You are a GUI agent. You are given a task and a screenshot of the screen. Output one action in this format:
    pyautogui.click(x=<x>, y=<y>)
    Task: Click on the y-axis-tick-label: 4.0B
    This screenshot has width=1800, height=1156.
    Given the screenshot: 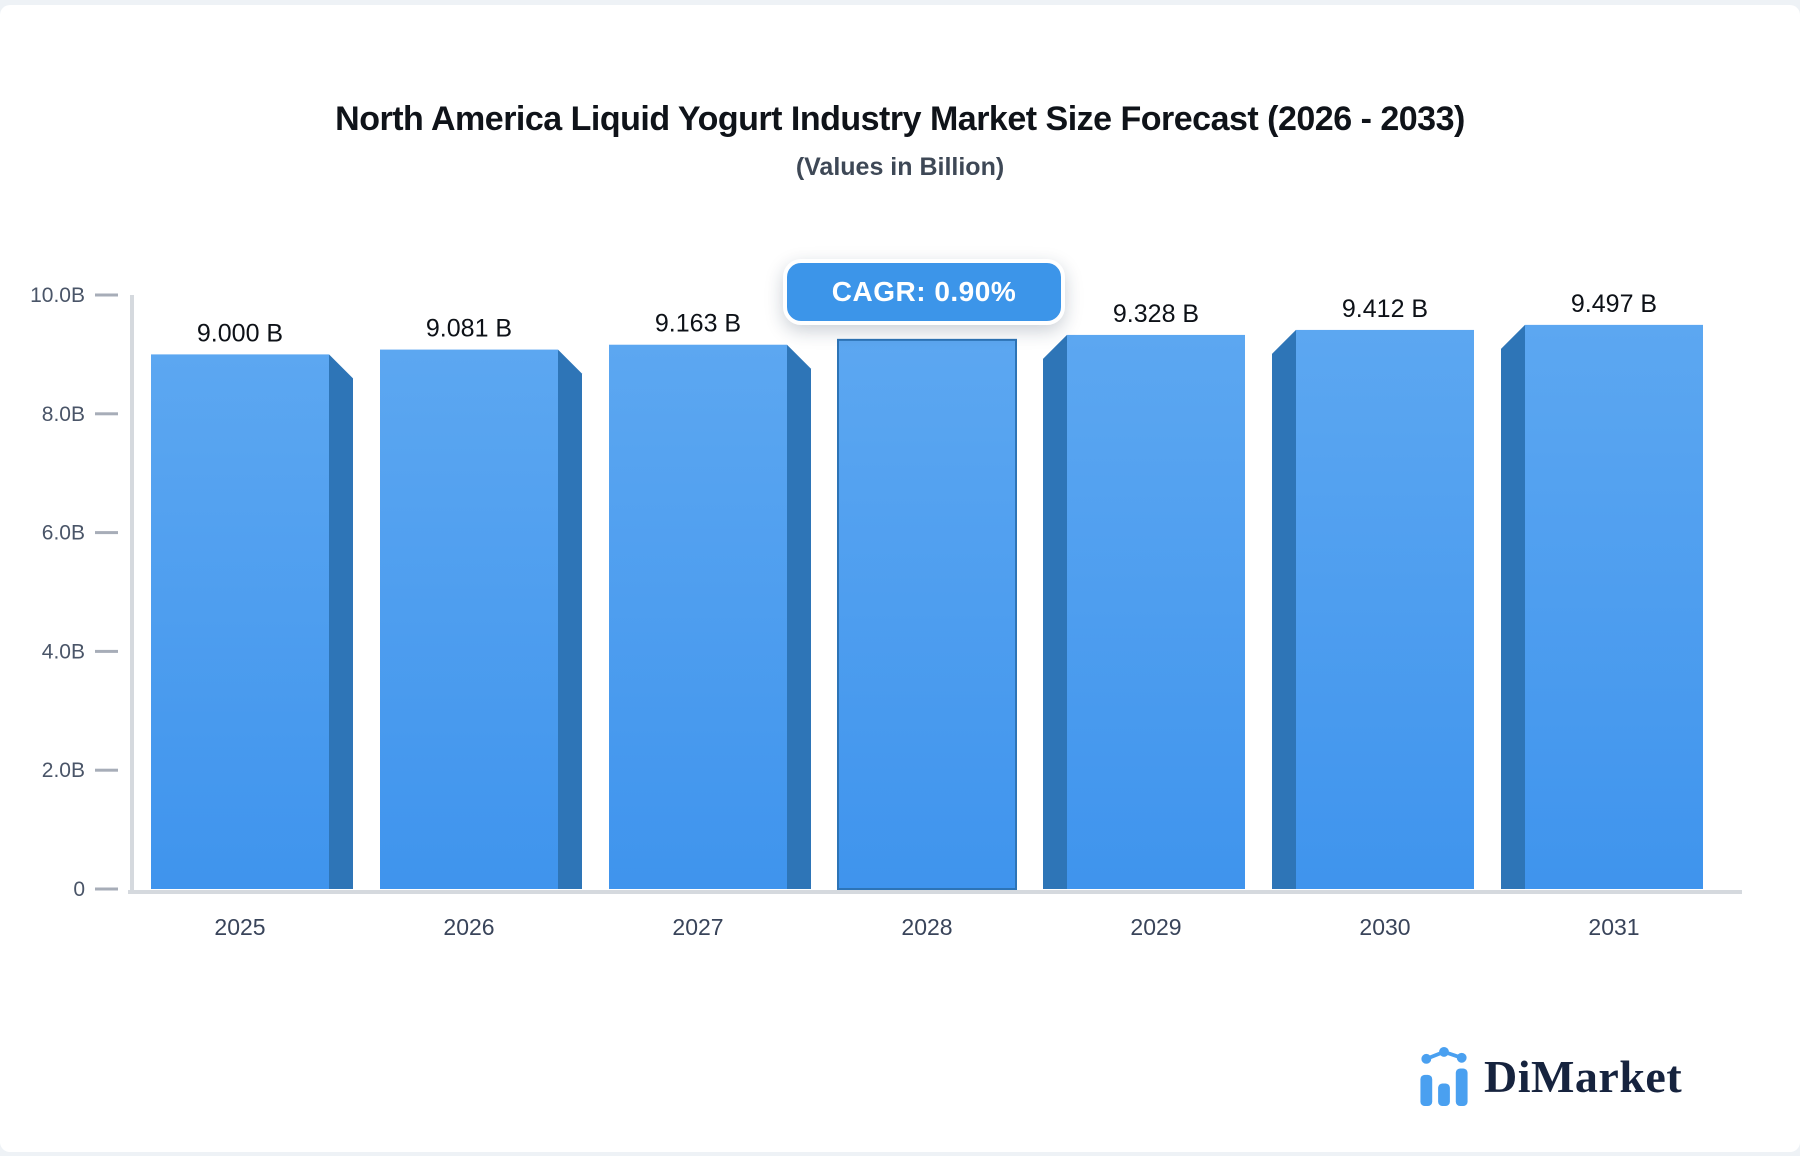 What is the action you would take?
    pyautogui.click(x=63, y=651)
    